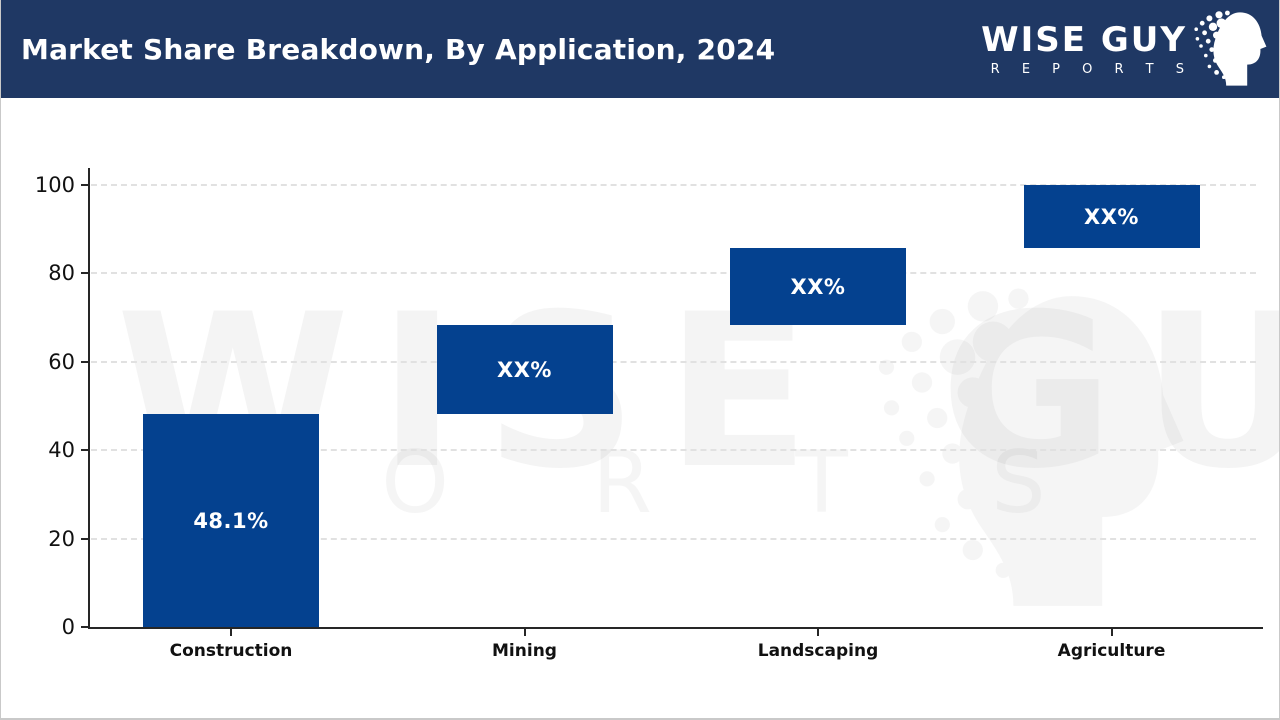 This screenshot has height=720, width=1280. I want to click on bar-value-label: 48.1%, so click(231, 520).